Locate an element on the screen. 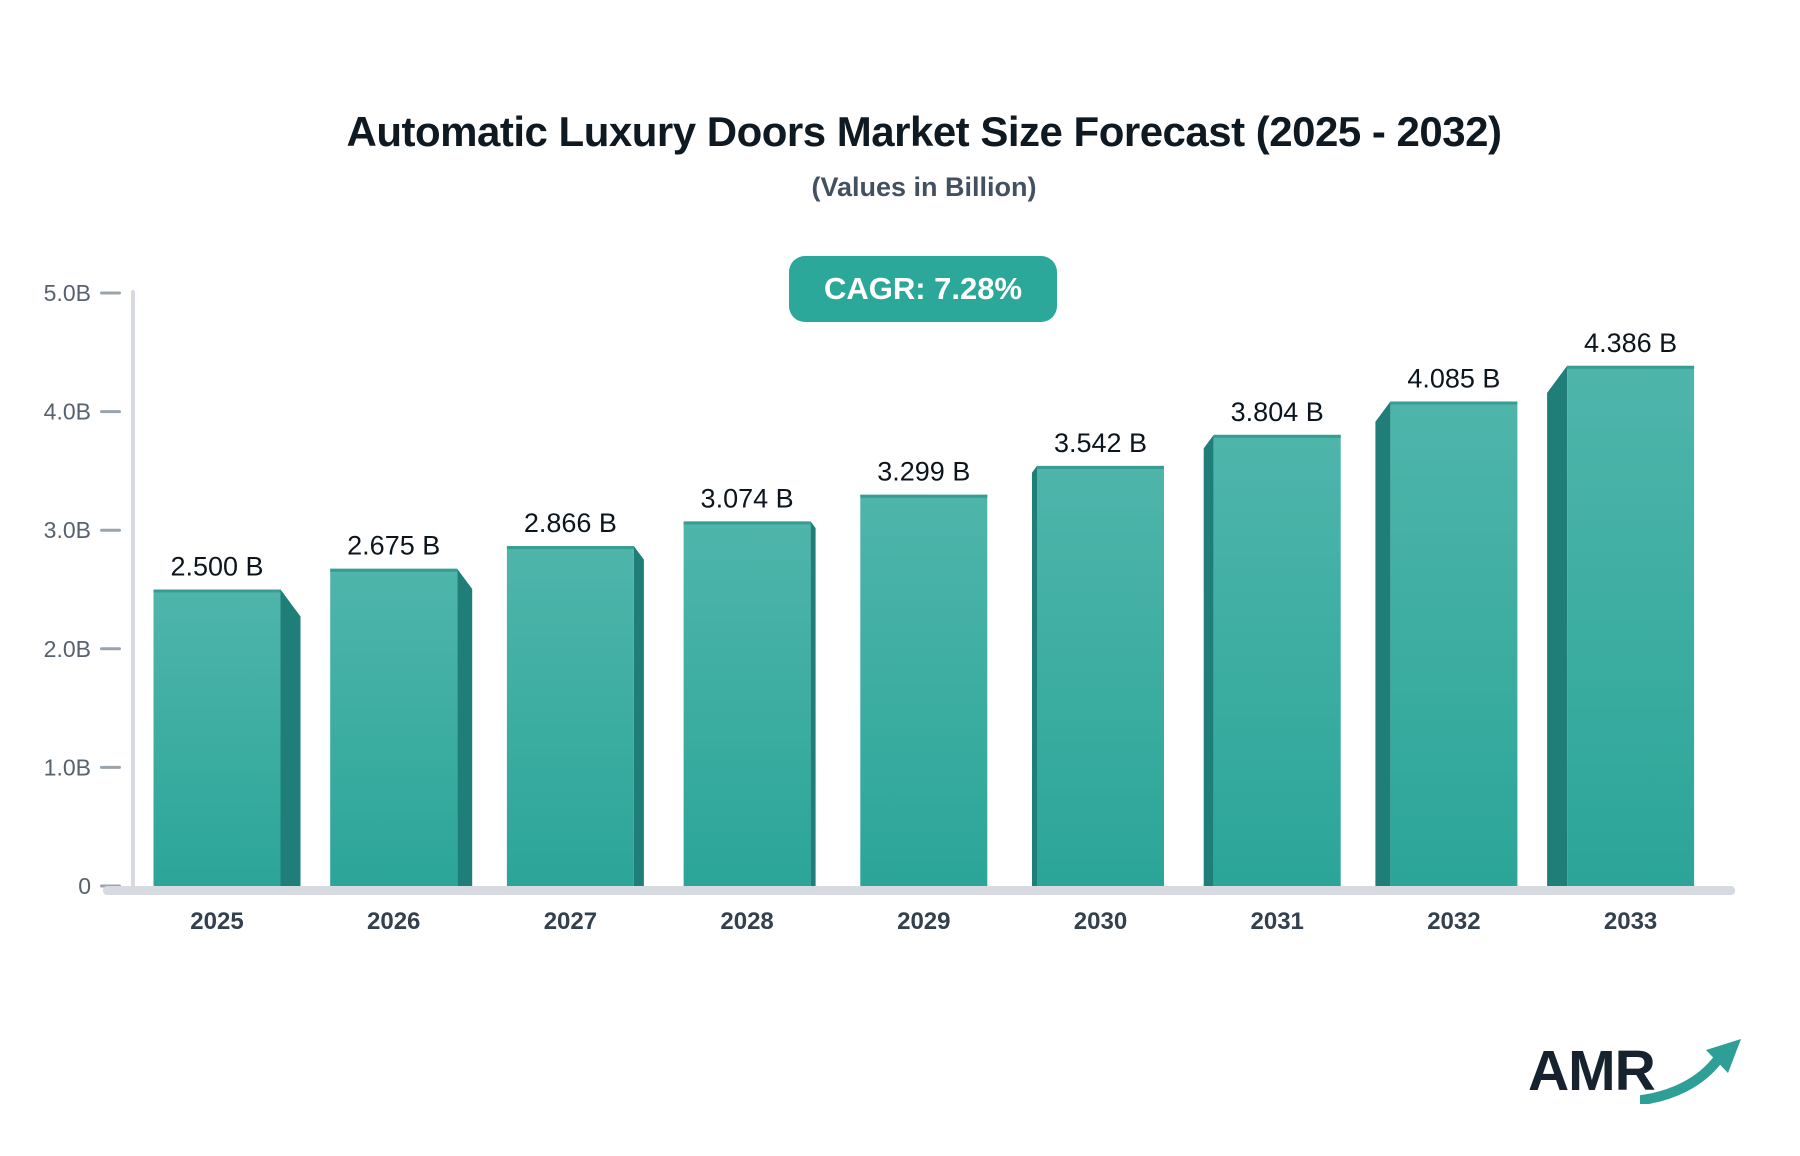 The width and height of the screenshot is (1800, 1156). amr-logo: AMR is located at coordinates (1634, 1075).